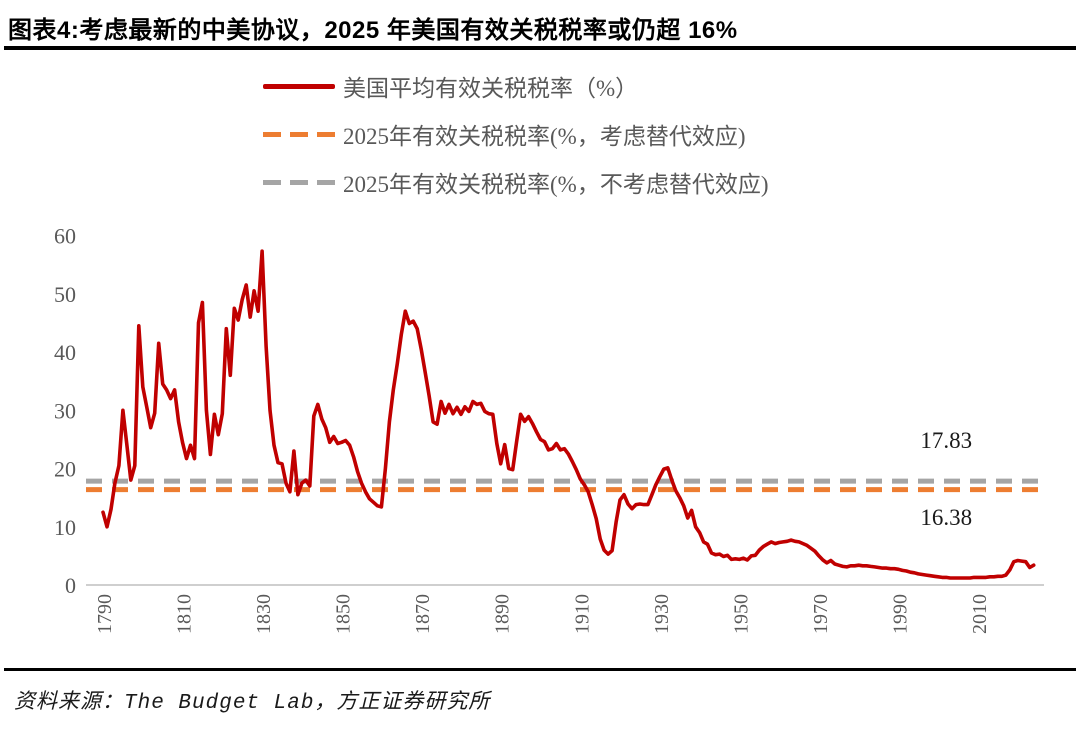 This screenshot has width=1080, height=730. I want to click on legend-label: 美国平均有效关税税率（%）, so click(491, 88).